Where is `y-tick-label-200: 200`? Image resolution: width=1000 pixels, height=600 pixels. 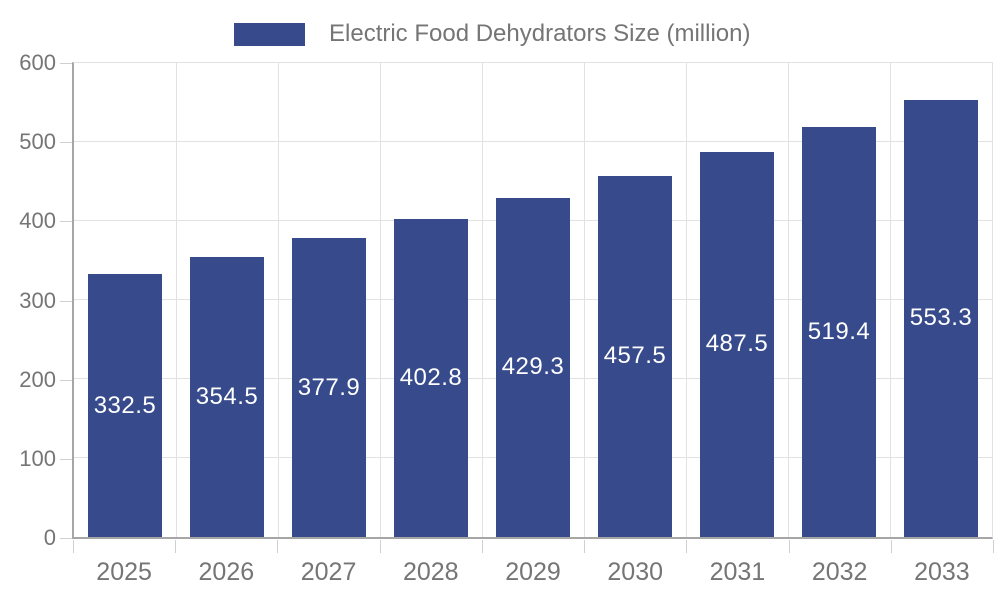 y-tick-label-200: 200 is located at coordinates (37, 379).